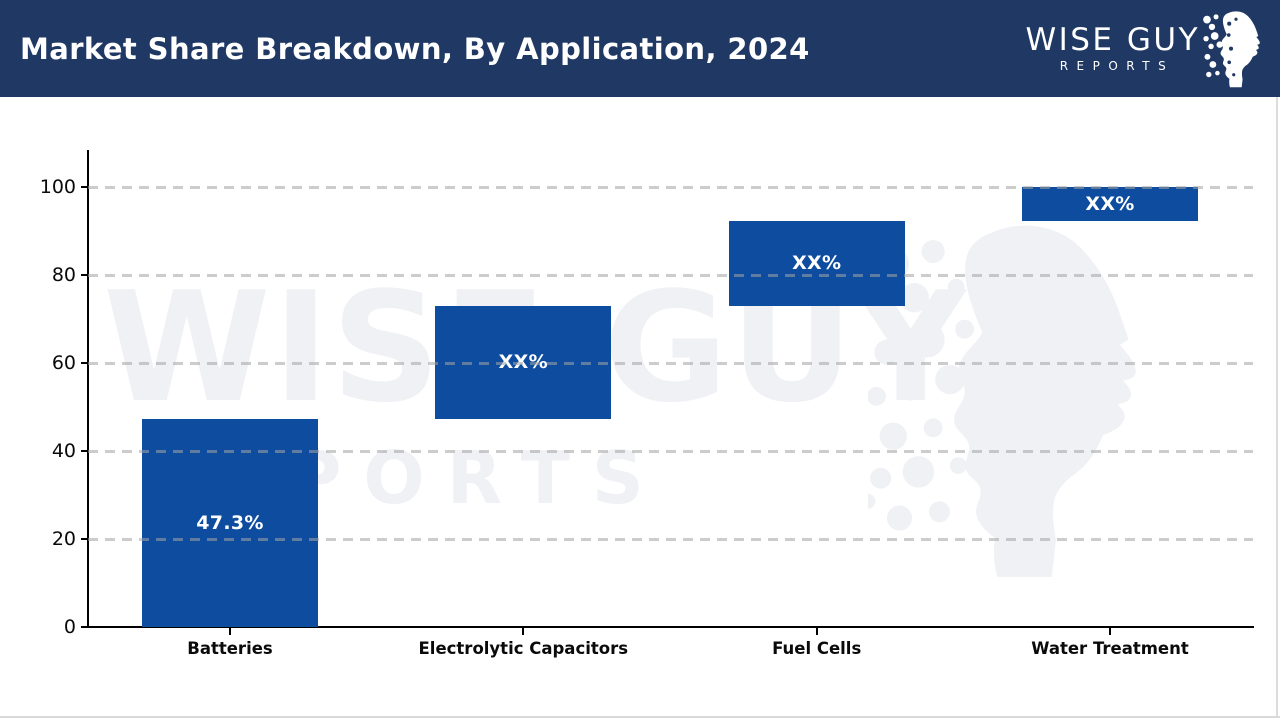 The image size is (1280, 720). Describe the element at coordinates (88, 389) in the screenshot. I see `y-axis-spine` at that location.